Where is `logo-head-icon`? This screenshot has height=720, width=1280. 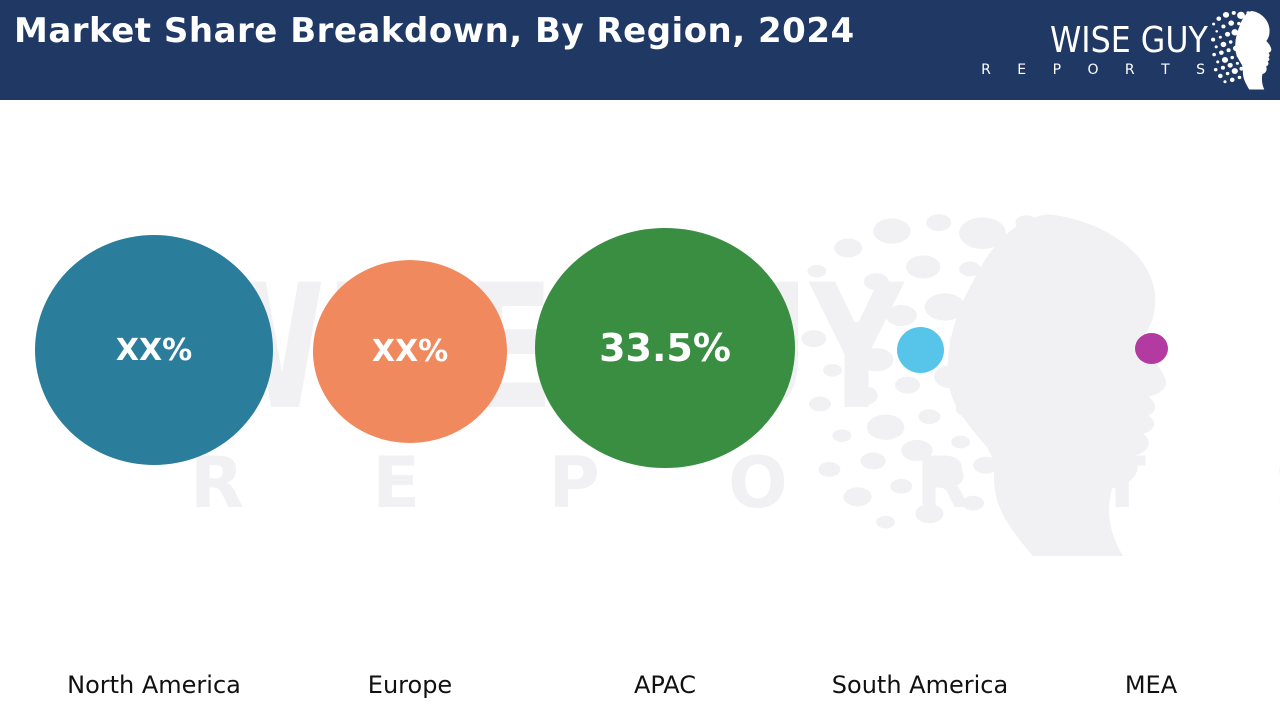
logo-head-icon is located at coordinates (1241, 50).